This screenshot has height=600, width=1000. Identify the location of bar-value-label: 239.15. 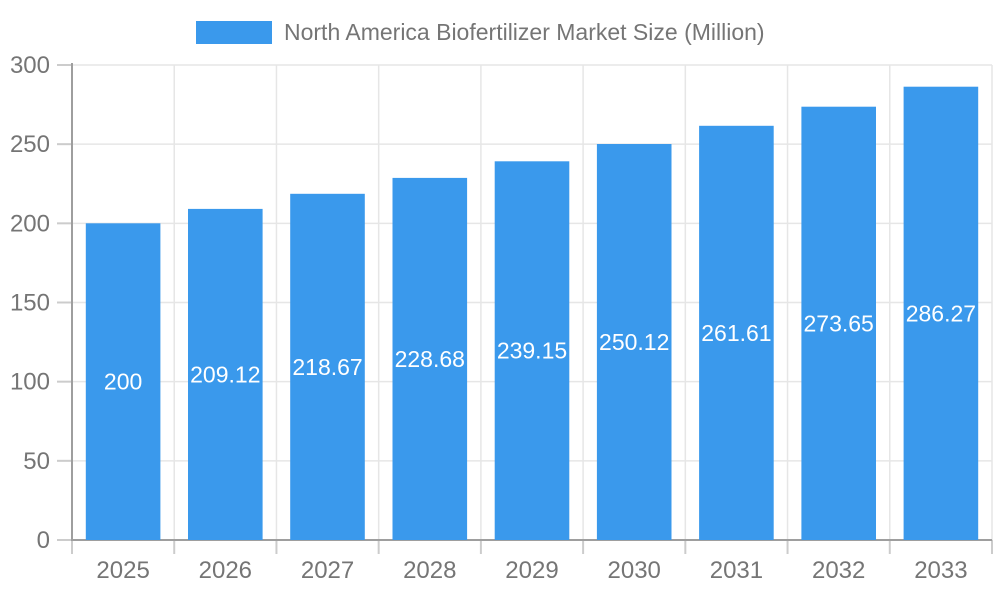
(532, 351).